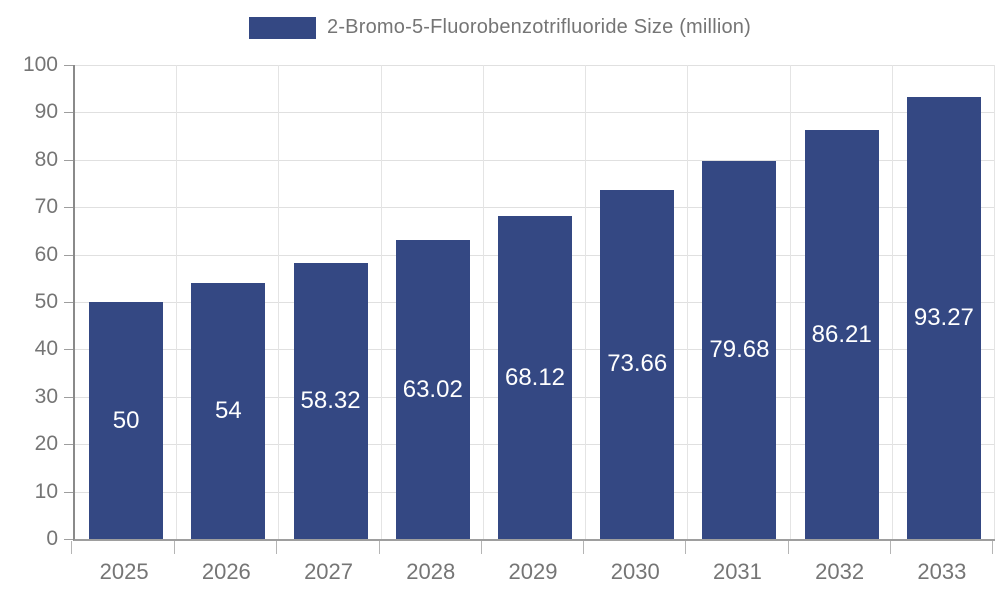 The height and width of the screenshot is (600, 1000). I want to click on bar: 86.21, so click(841, 334).